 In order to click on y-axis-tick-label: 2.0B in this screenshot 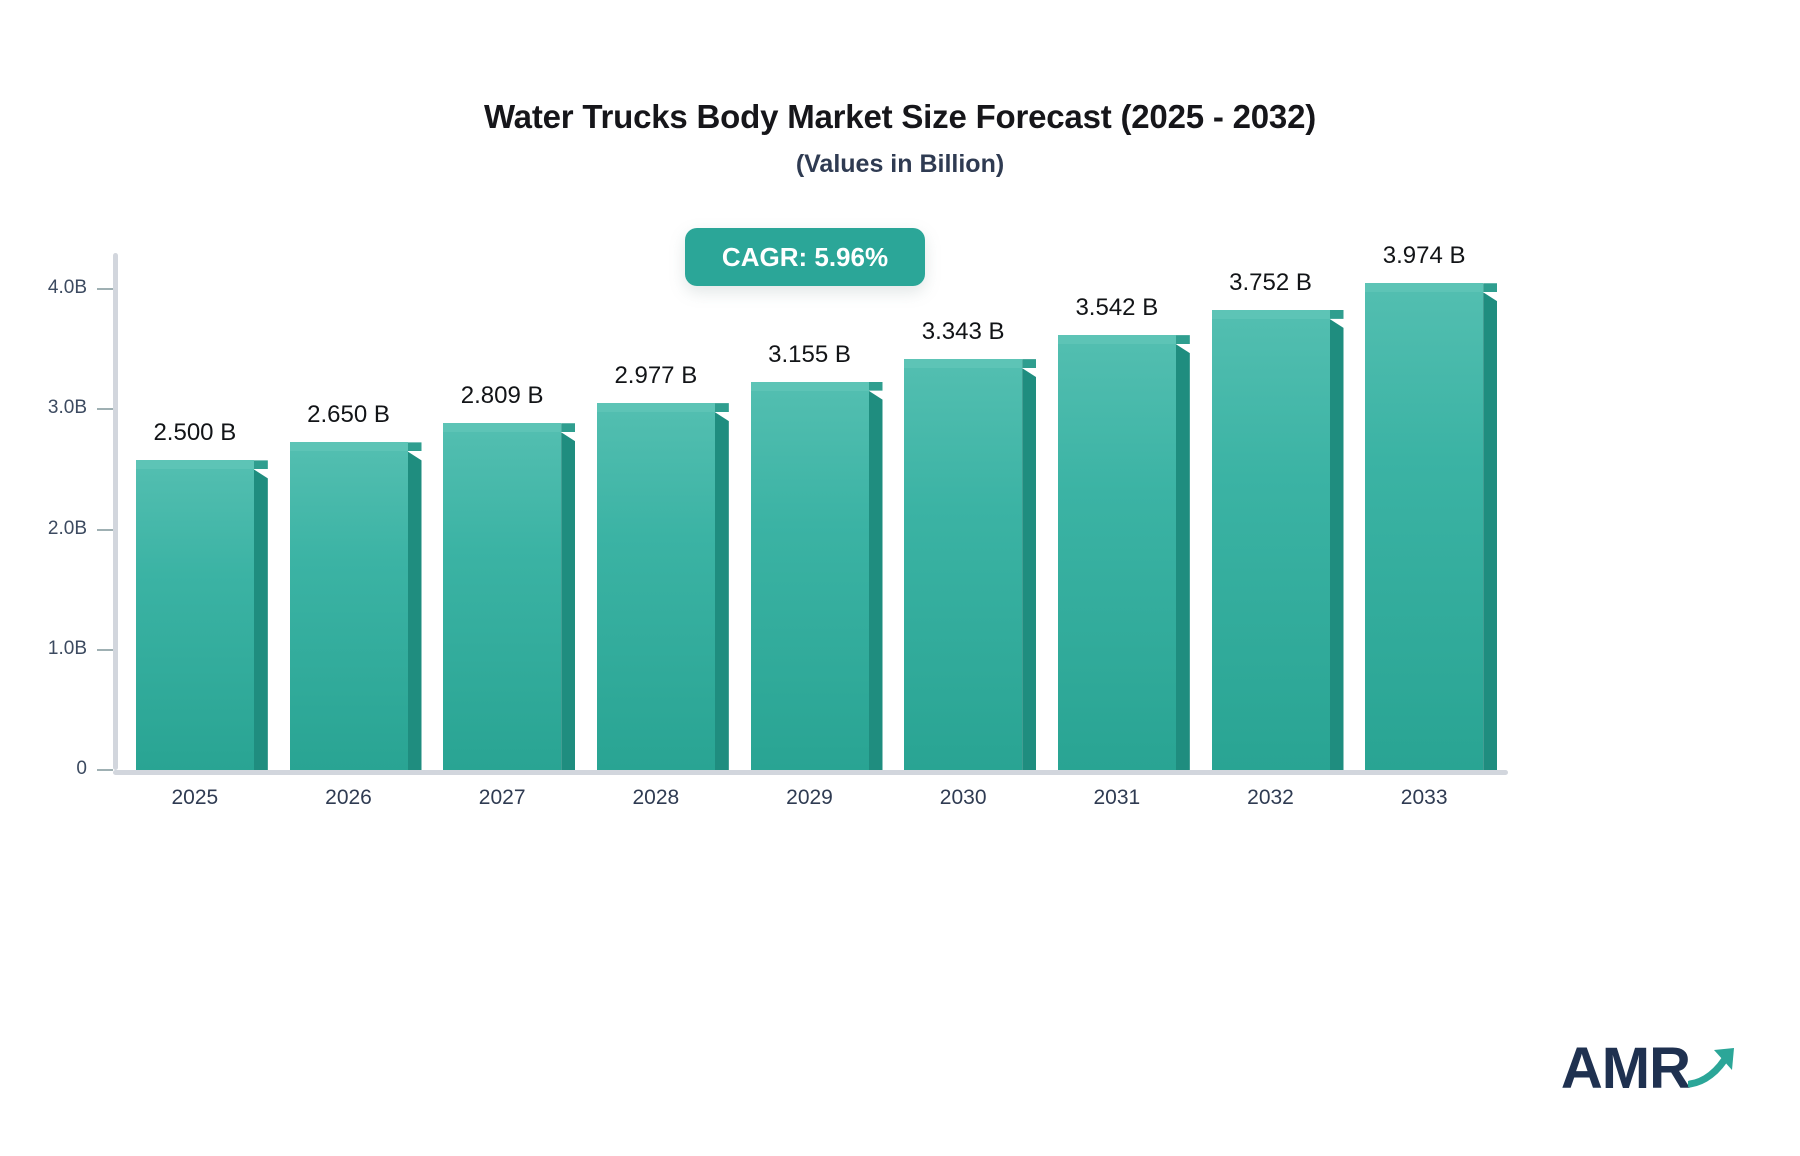, I will do `click(67, 528)`.